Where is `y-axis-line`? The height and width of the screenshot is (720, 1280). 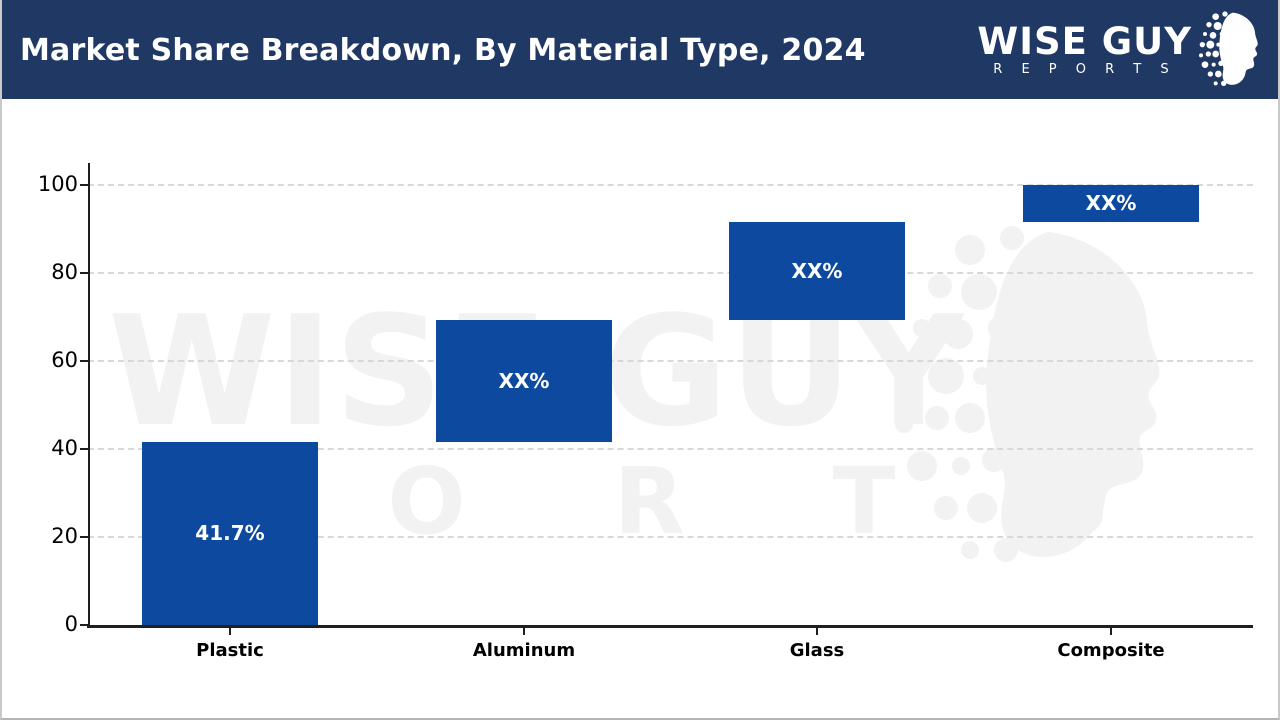 y-axis-line is located at coordinates (89, 395).